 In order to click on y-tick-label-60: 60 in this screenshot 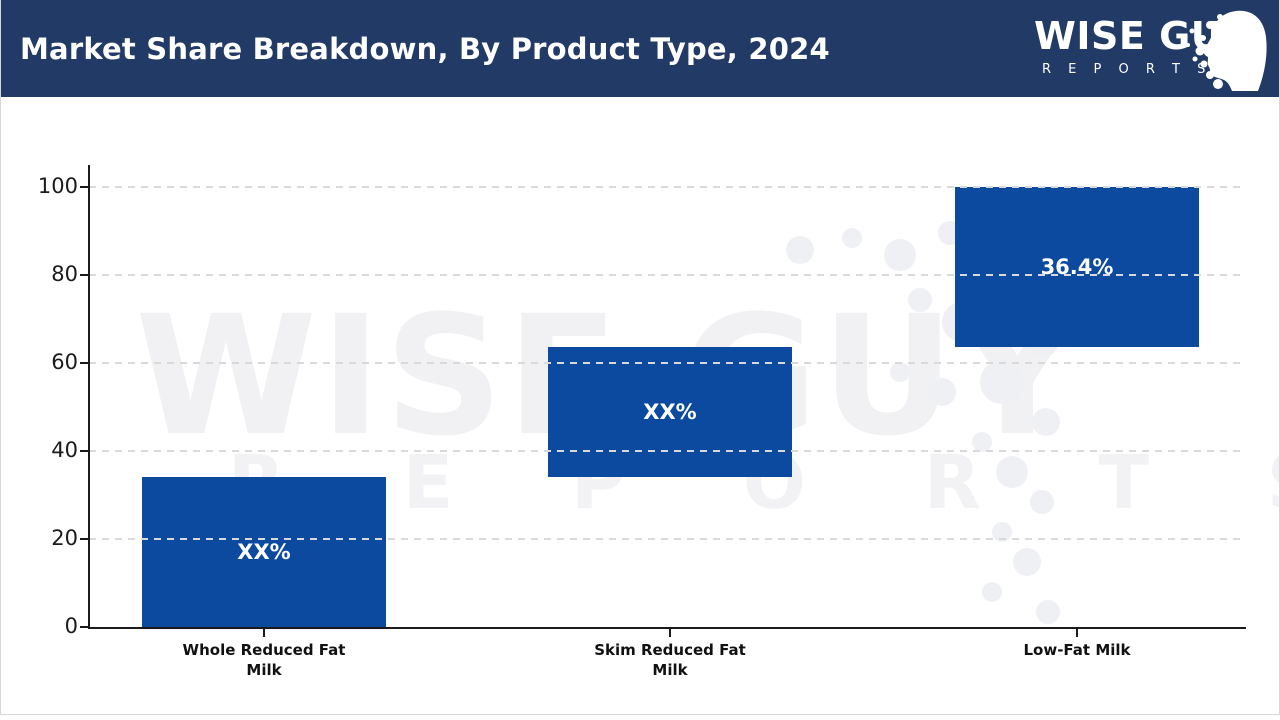, I will do `click(64, 362)`.